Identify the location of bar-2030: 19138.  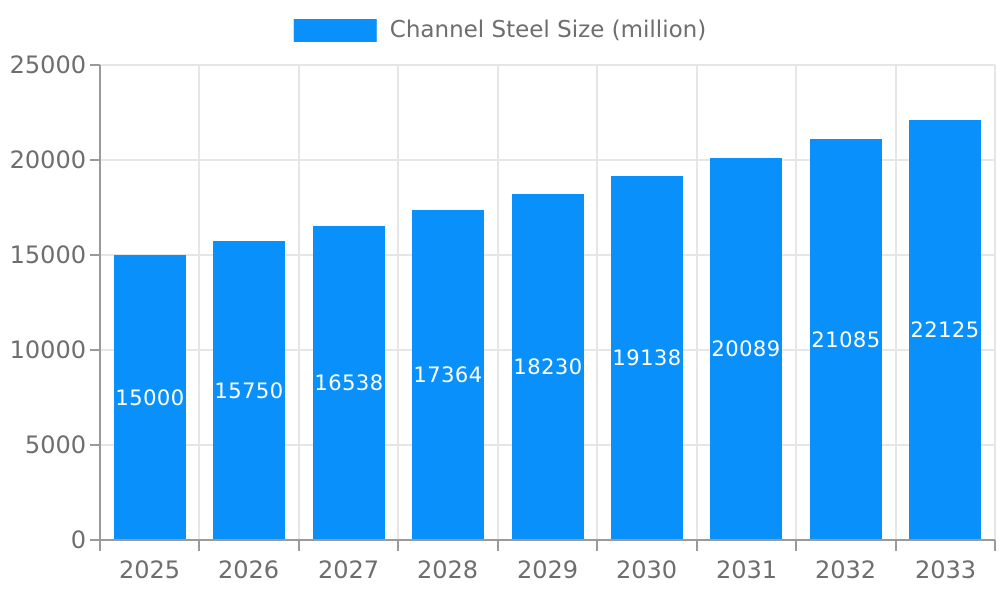
(647, 358).